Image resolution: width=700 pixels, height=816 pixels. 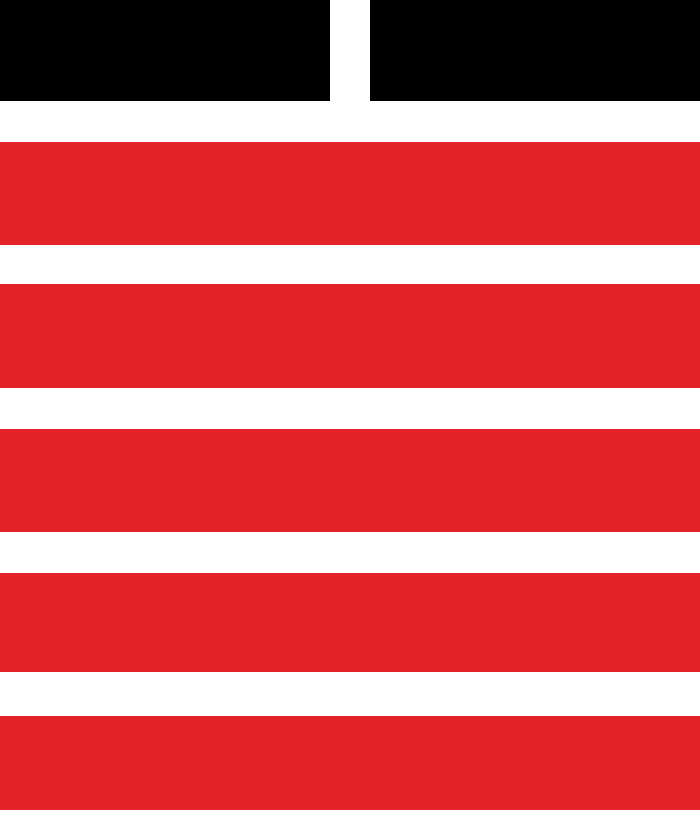 What do you see at coordinates (165, 50) in the screenshot?
I see `black-block-left` at bounding box center [165, 50].